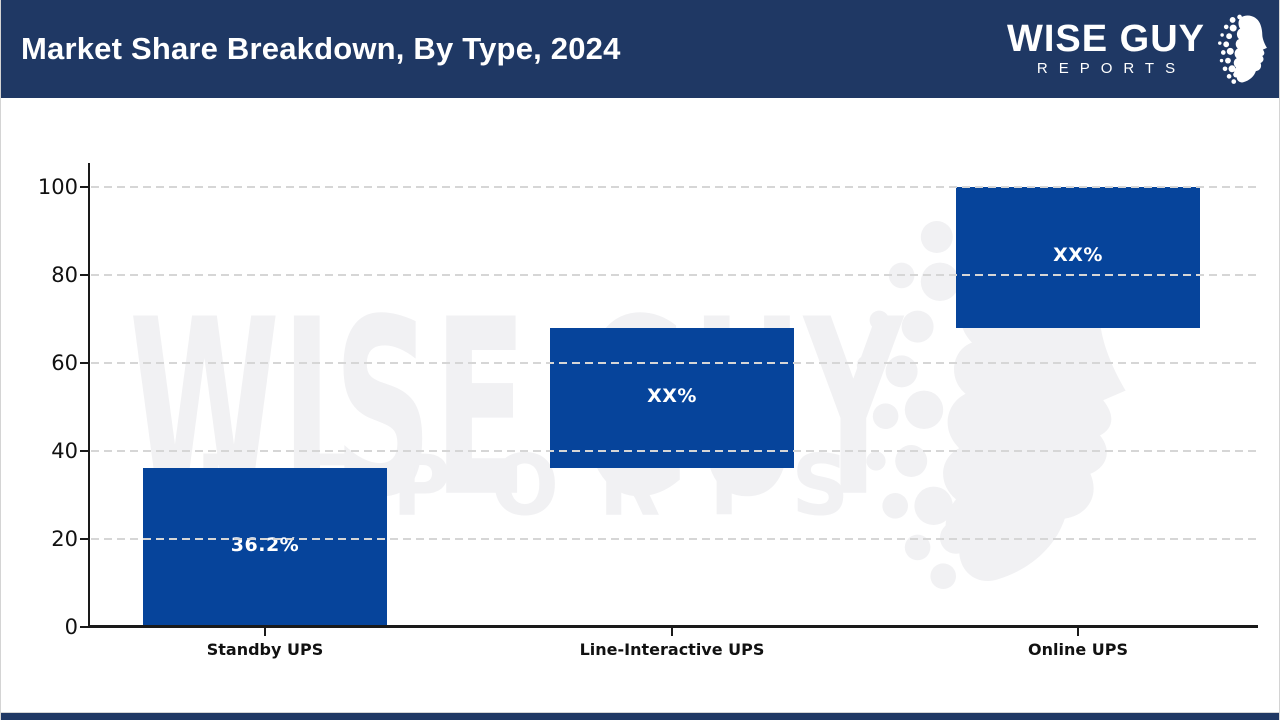 This screenshot has height=720, width=1280. What do you see at coordinates (64, 539) in the screenshot?
I see `y-tick-label-20: 20` at bounding box center [64, 539].